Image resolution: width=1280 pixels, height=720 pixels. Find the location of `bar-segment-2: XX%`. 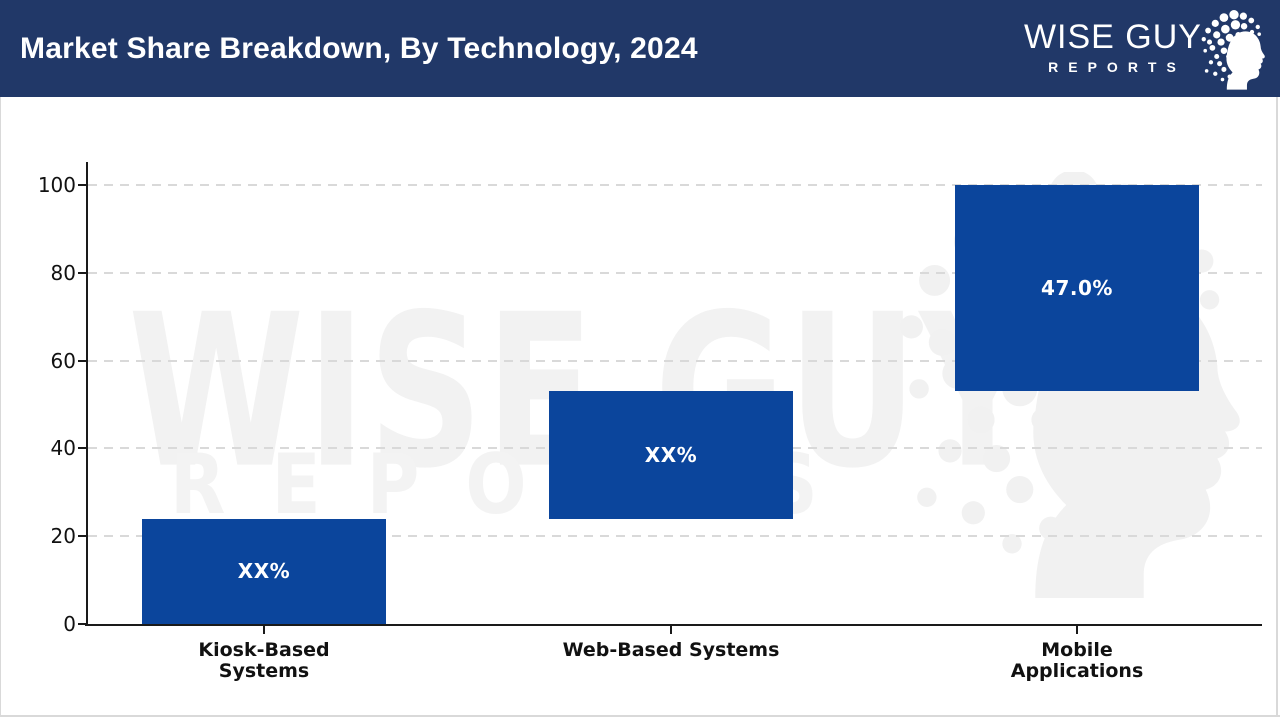

bar-segment-2: XX% is located at coordinates (671, 455).